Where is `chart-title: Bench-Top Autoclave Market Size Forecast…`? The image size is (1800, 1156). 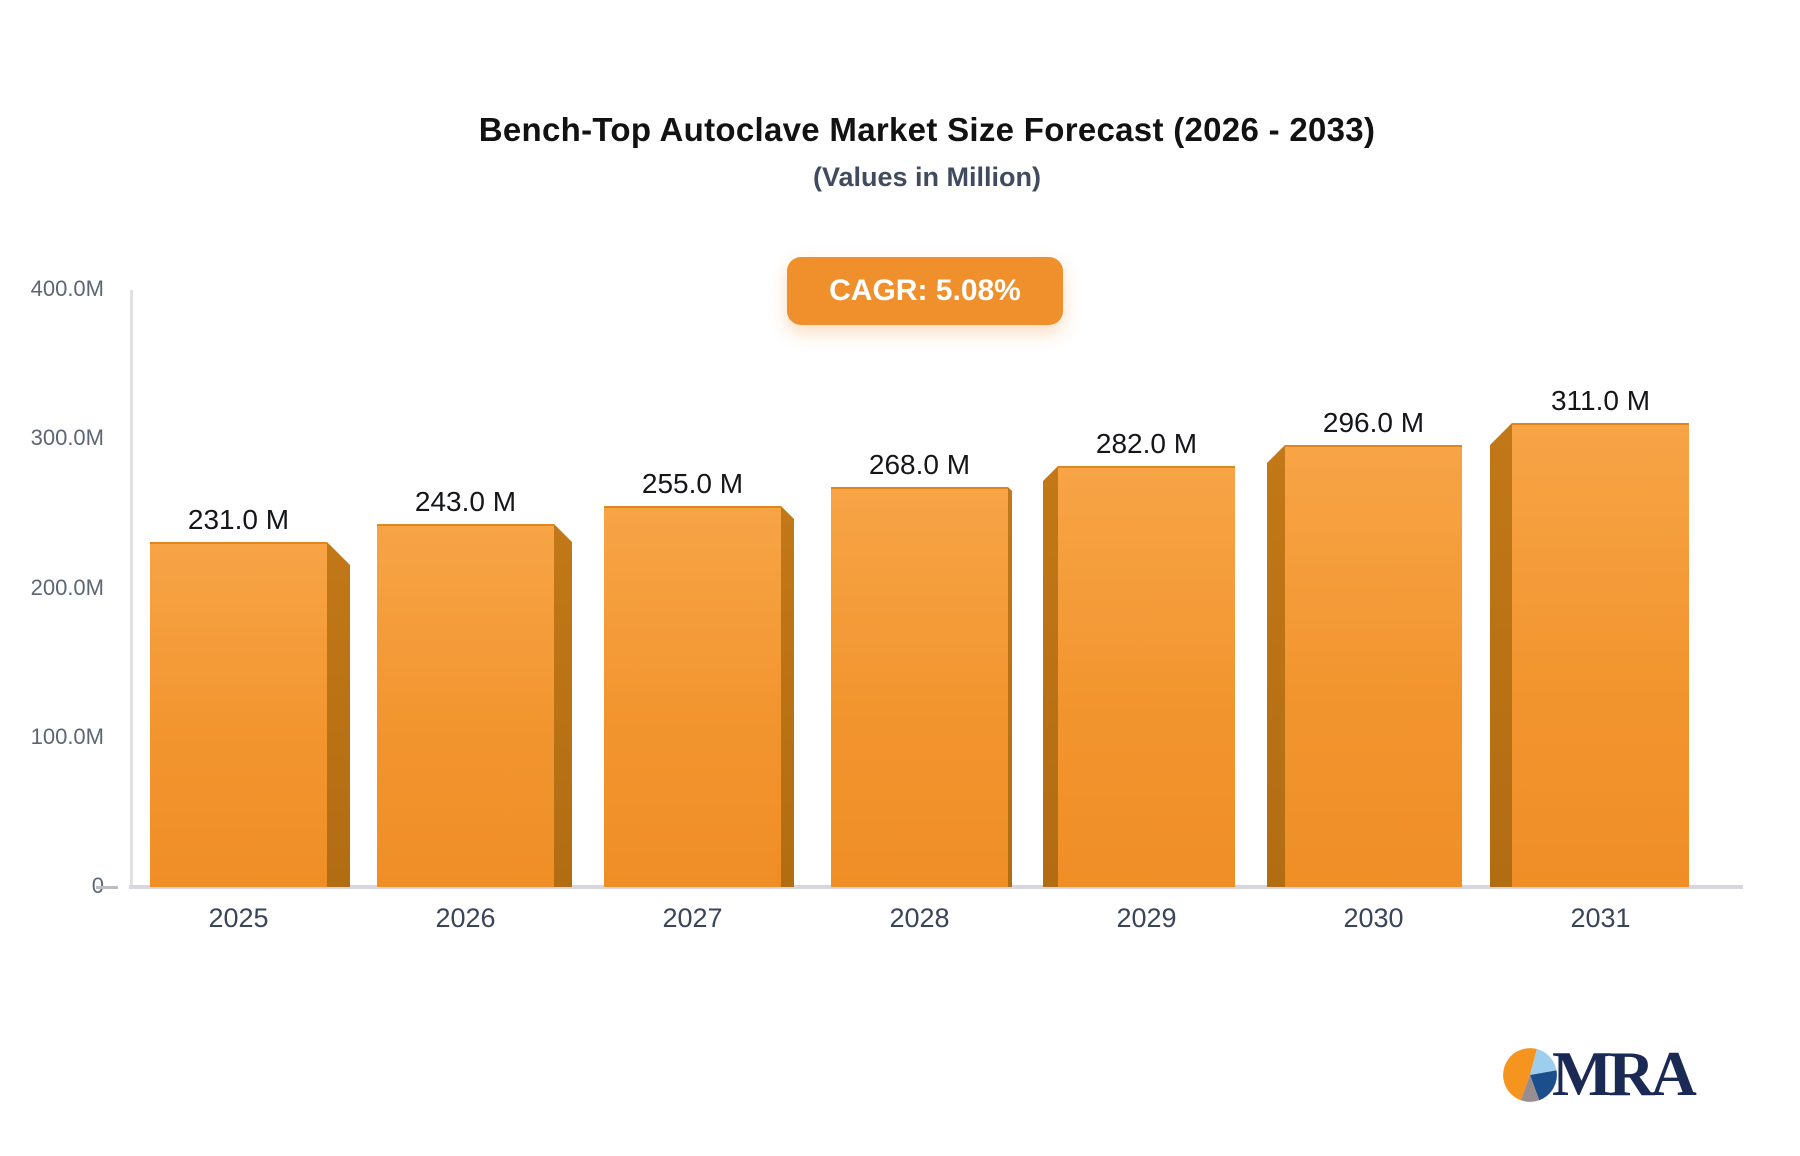
chart-title: Bench-Top Autoclave Market Size Forecast… is located at coordinates (927, 129).